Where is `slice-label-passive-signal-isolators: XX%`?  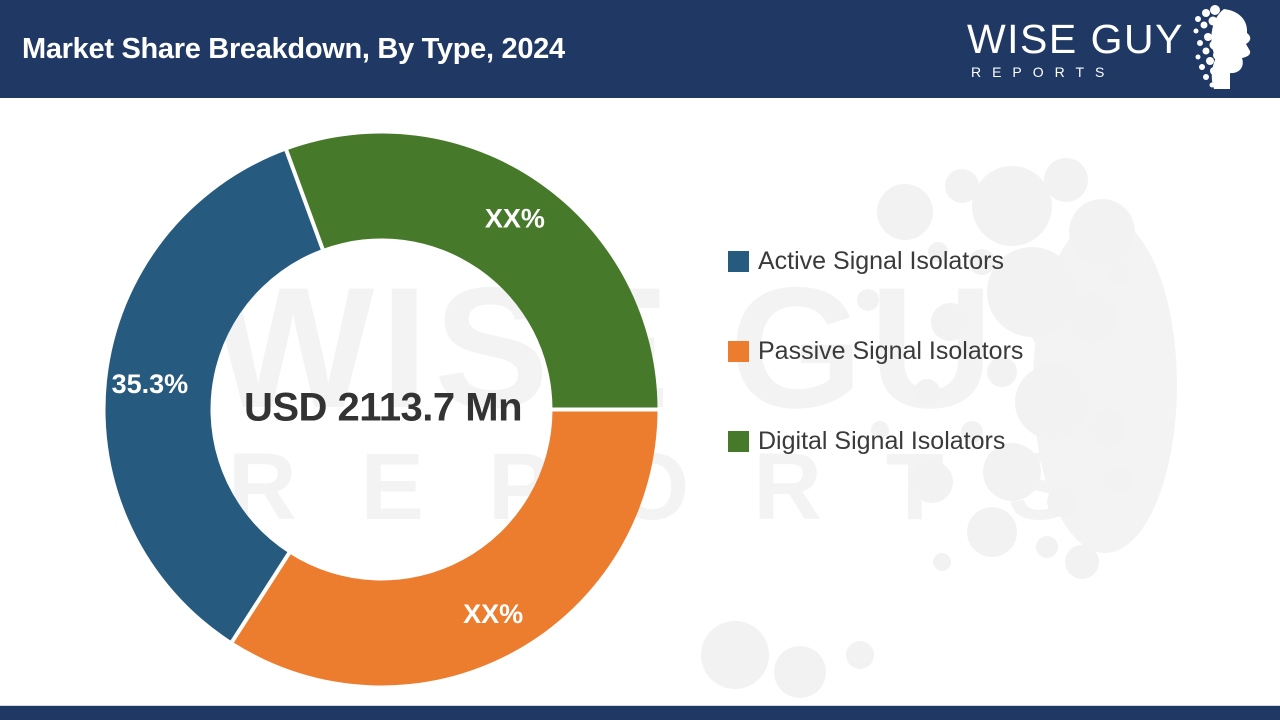
slice-label-passive-signal-isolators: XX% is located at coordinates (493, 614).